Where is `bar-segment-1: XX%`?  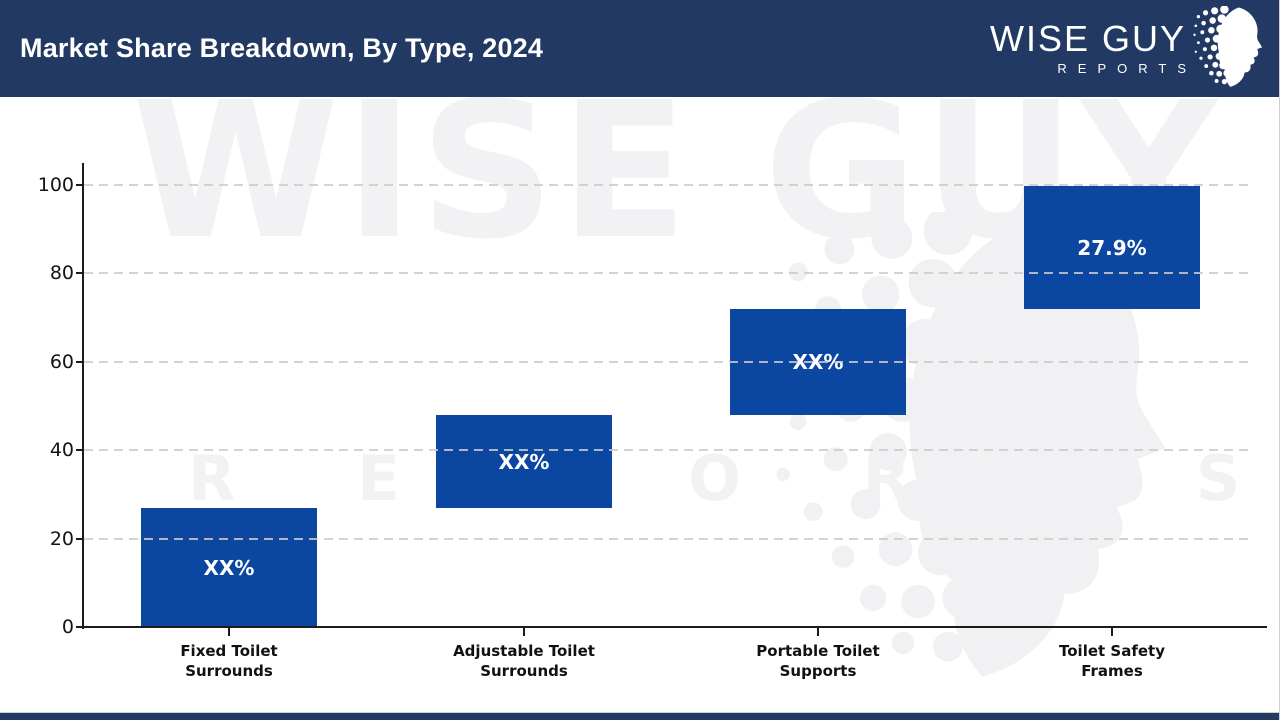 bar-segment-1: XX% is located at coordinates (229, 567).